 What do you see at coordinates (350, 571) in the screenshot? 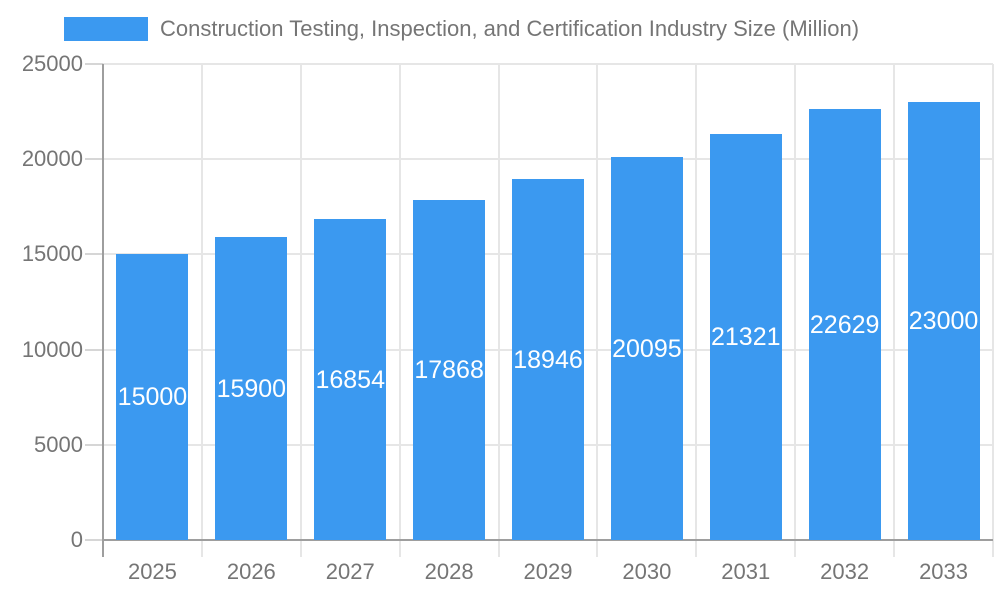
I see `x-axis-label: 2027` at bounding box center [350, 571].